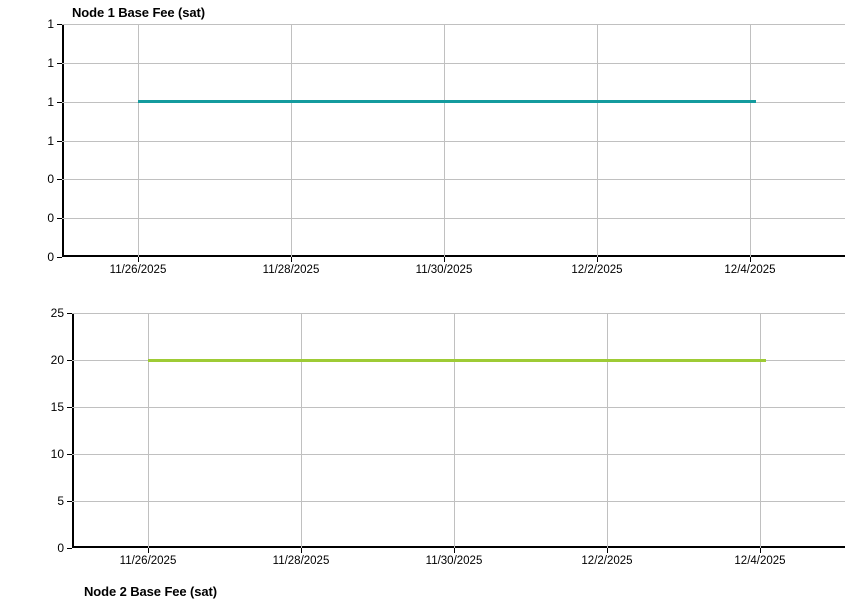  I want to click on y-axis-label: 25, so click(57, 313).